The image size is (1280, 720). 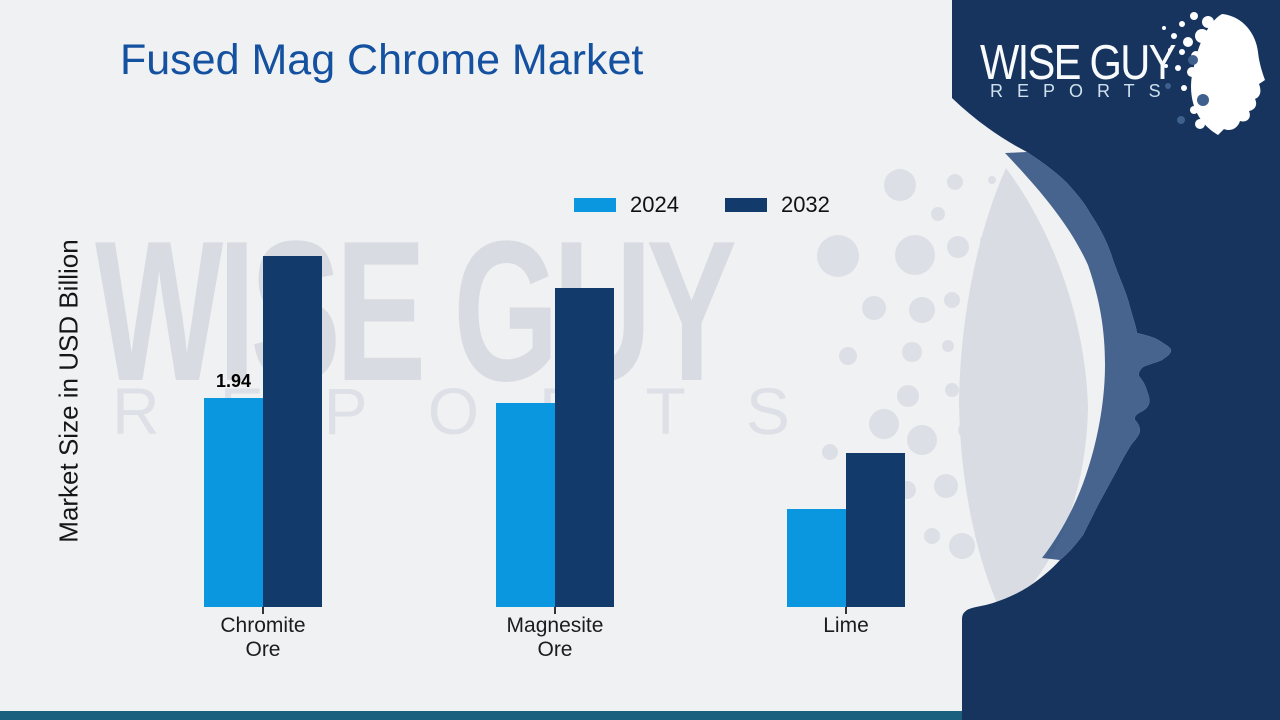 I want to click on category-label-lime: Lime, so click(x=846, y=625).